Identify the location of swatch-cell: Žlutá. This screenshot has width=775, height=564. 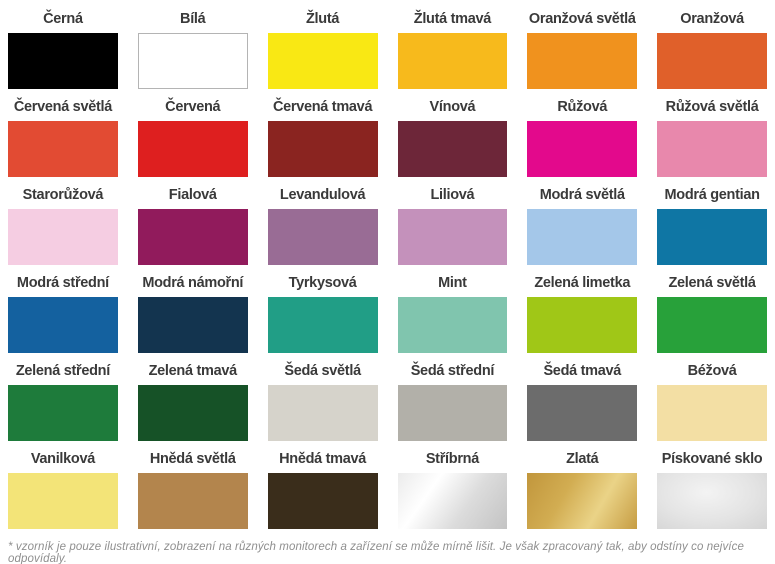
(322, 48).